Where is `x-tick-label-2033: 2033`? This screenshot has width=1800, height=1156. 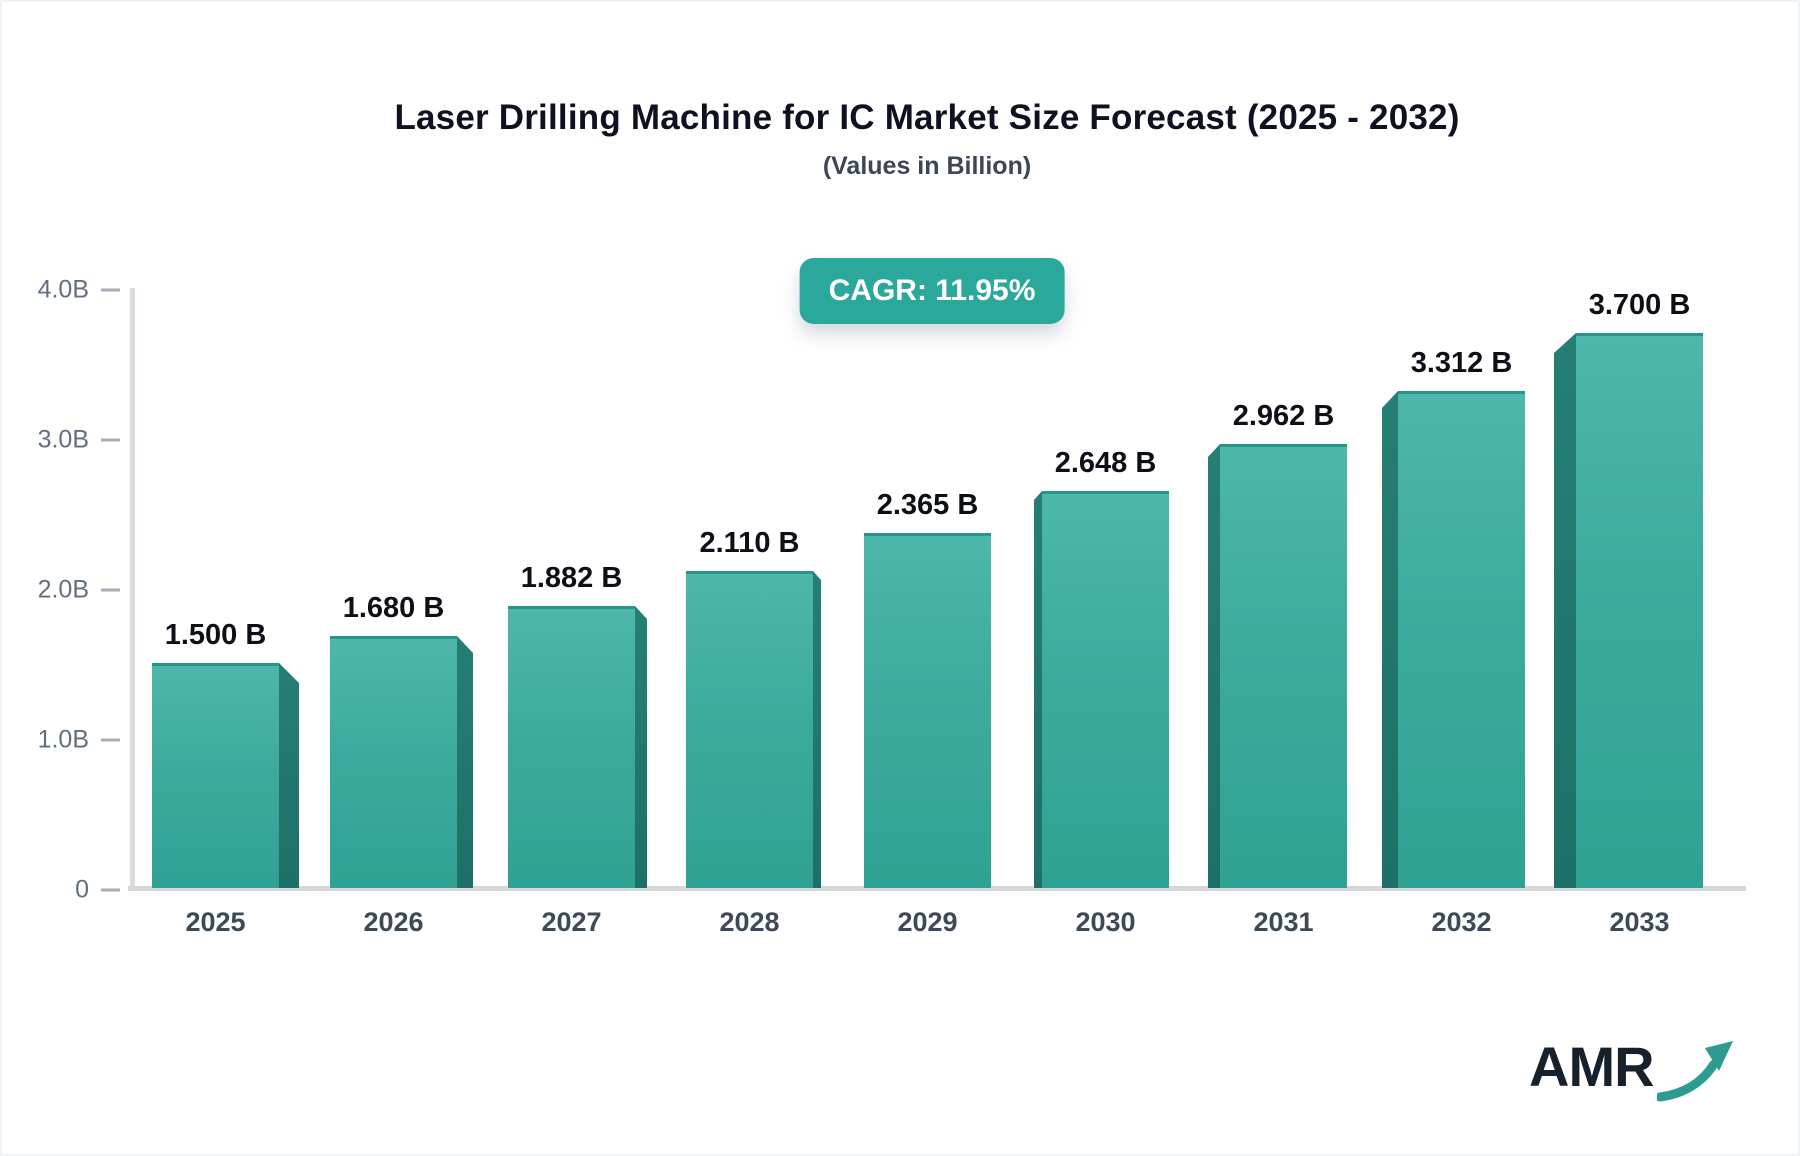 x-tick-label-2033: 2033 is located at coordinates (1639, 922).